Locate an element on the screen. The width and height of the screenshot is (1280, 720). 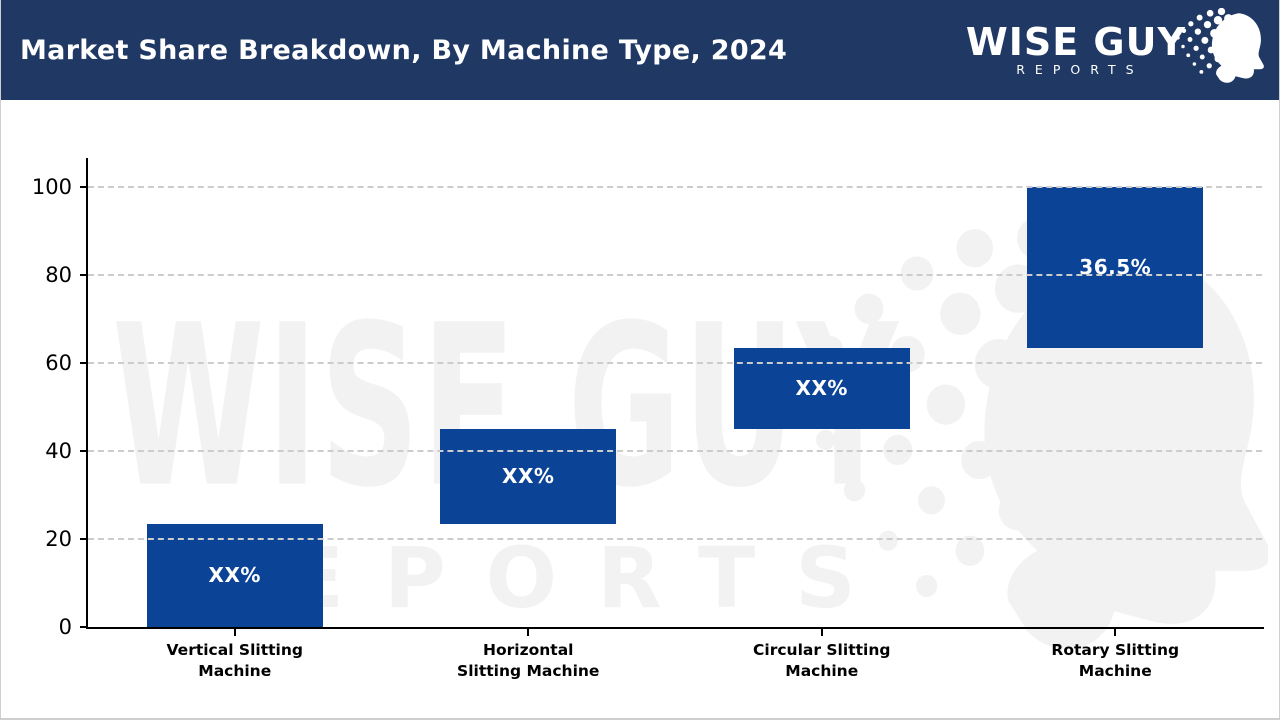
x-tick-rotary-slitting-machine is located at coordinates (1115, 632).